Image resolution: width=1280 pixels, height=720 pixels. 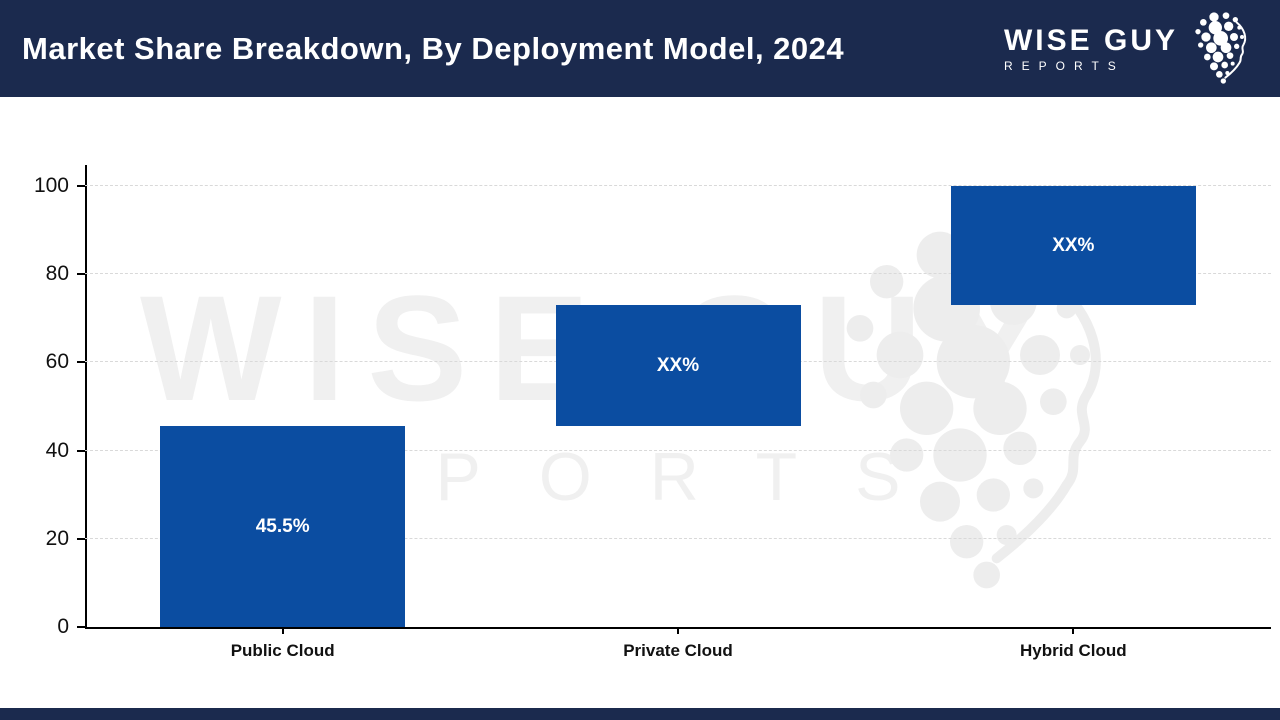 I want to click on y-axis, so click(x=86, y=396).